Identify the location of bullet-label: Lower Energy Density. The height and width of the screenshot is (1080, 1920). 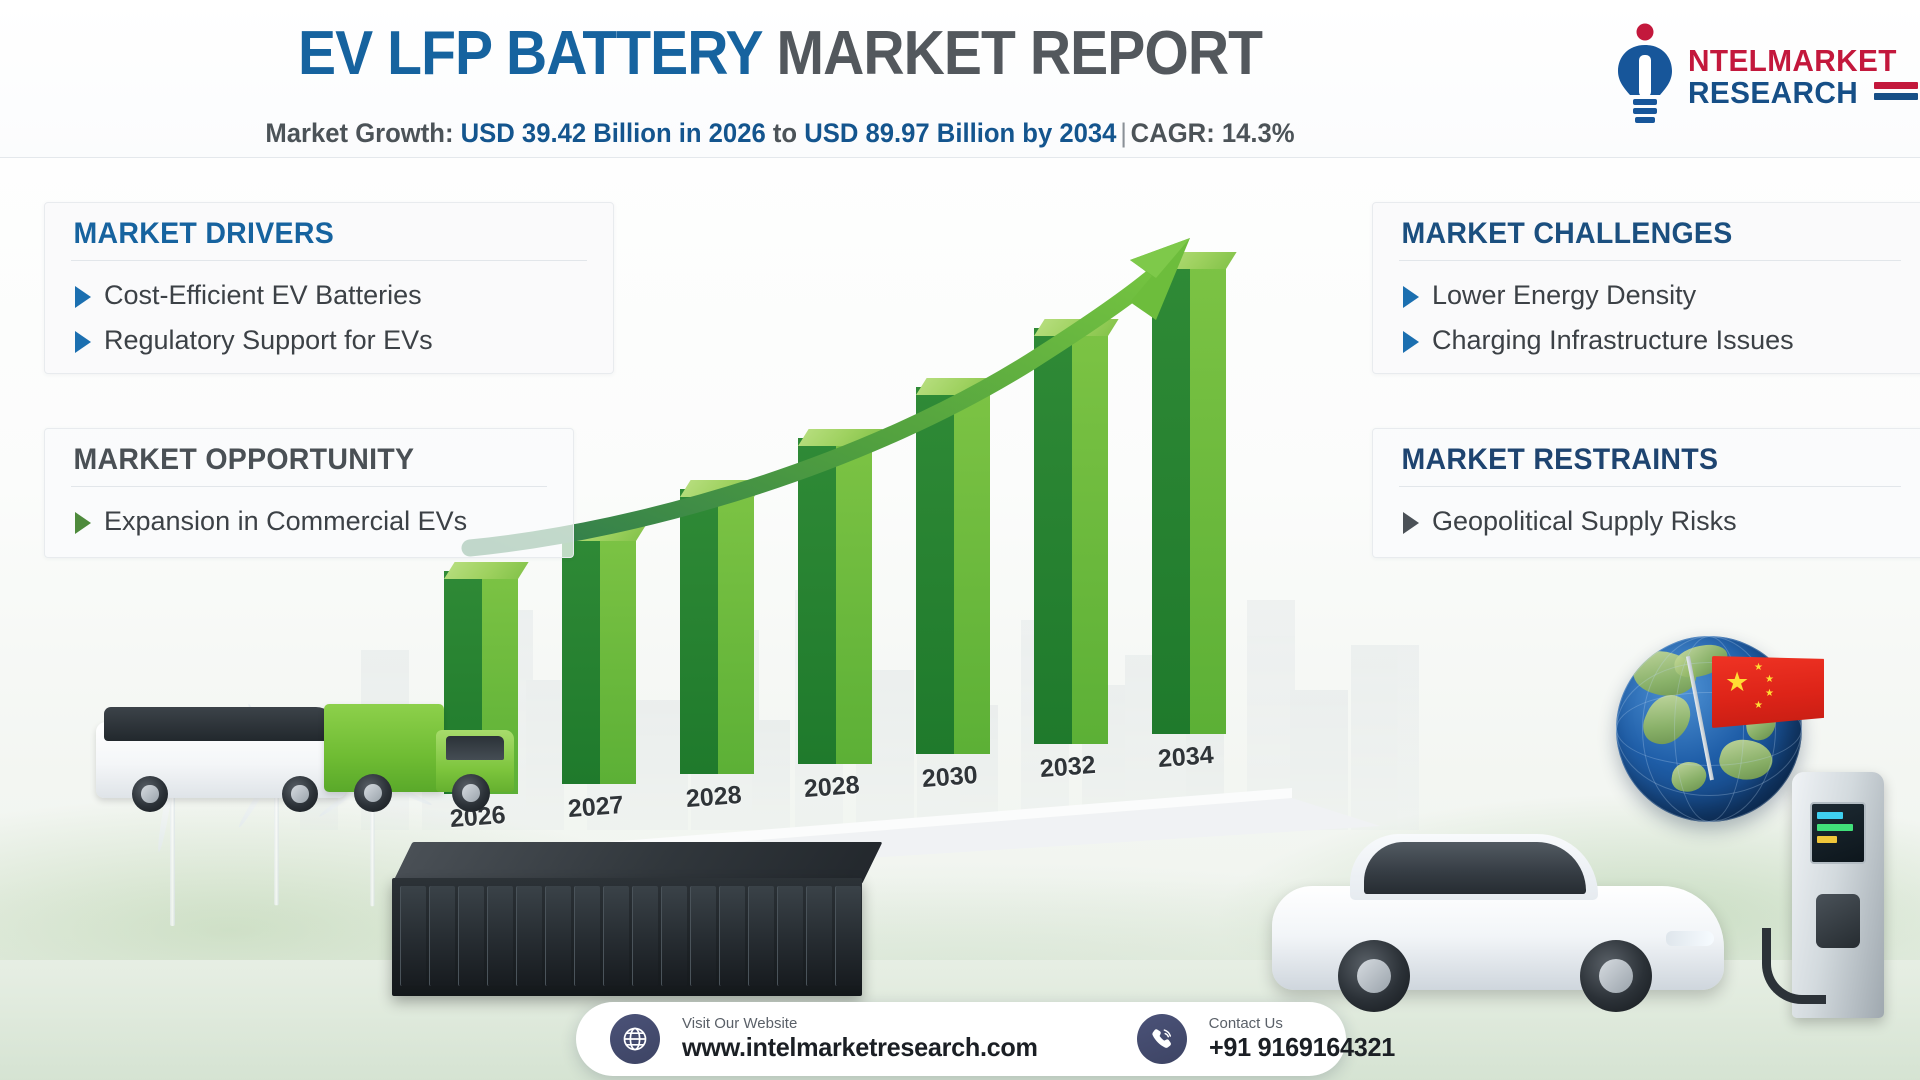
(1564, 295).